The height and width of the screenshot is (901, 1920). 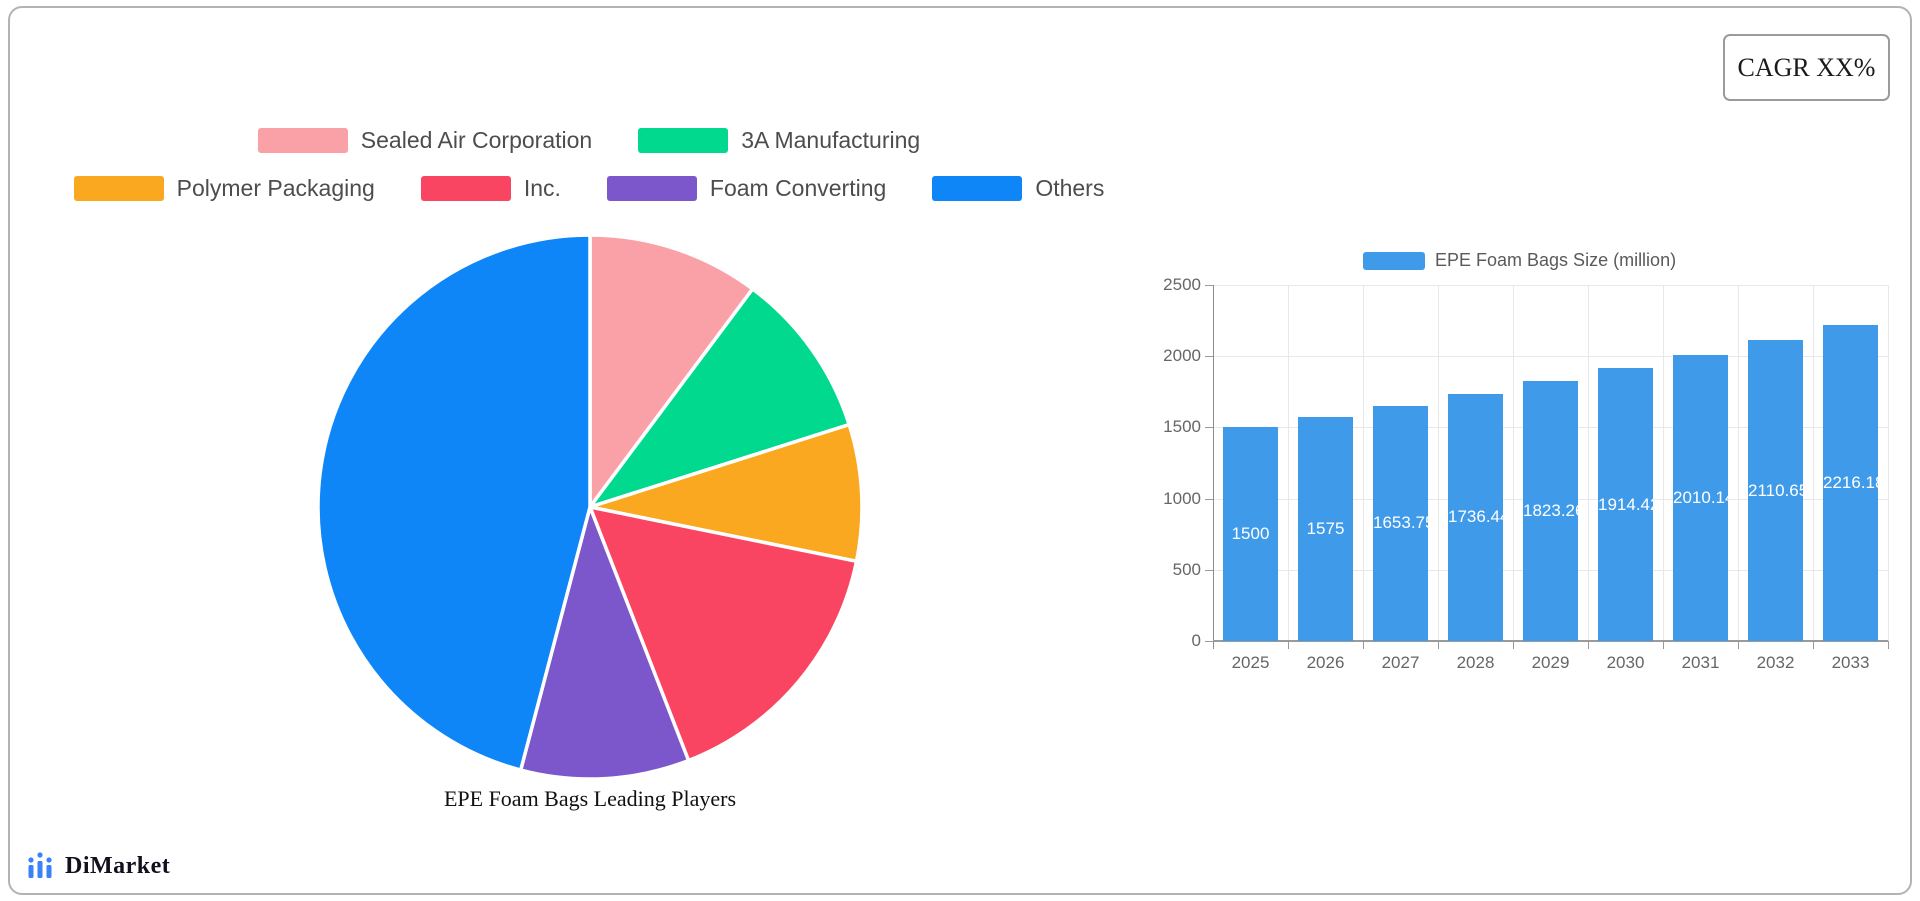 I want to click on x-axis-line, so click(x=1550, y=641).